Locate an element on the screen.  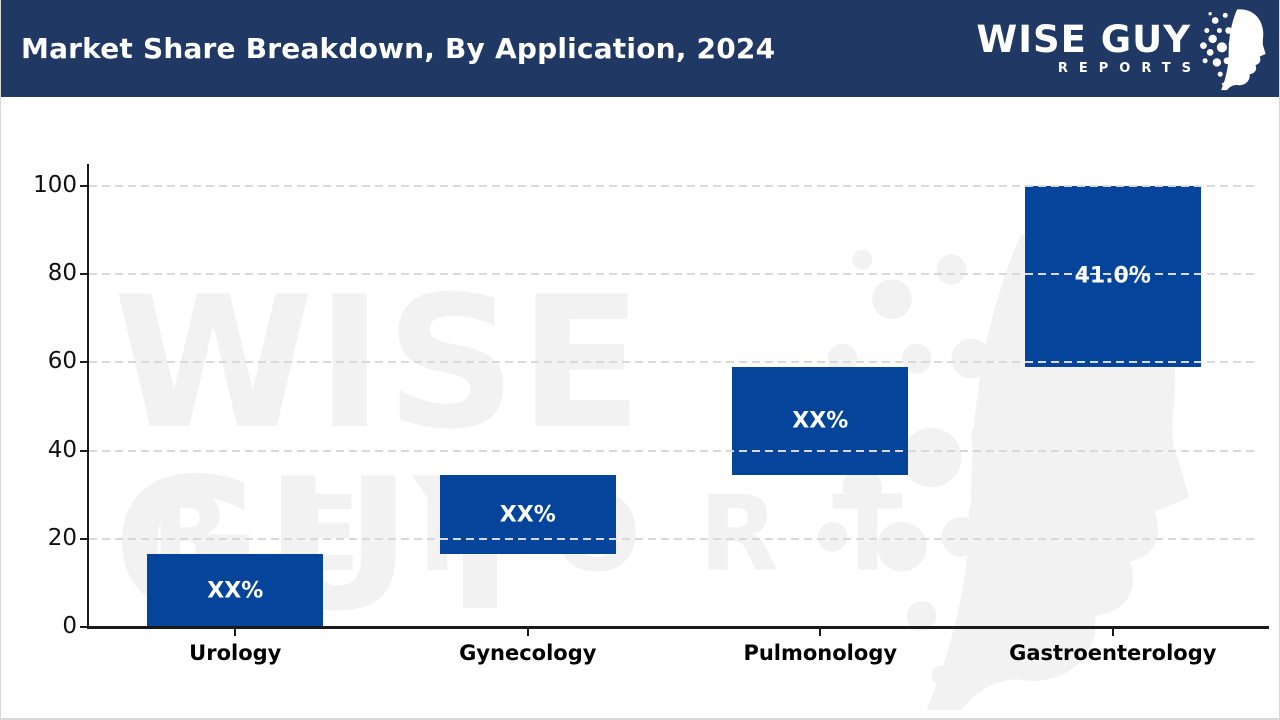
logo-wordmark: WISE GUY REPORTS is located at coordinates (1083, 48).